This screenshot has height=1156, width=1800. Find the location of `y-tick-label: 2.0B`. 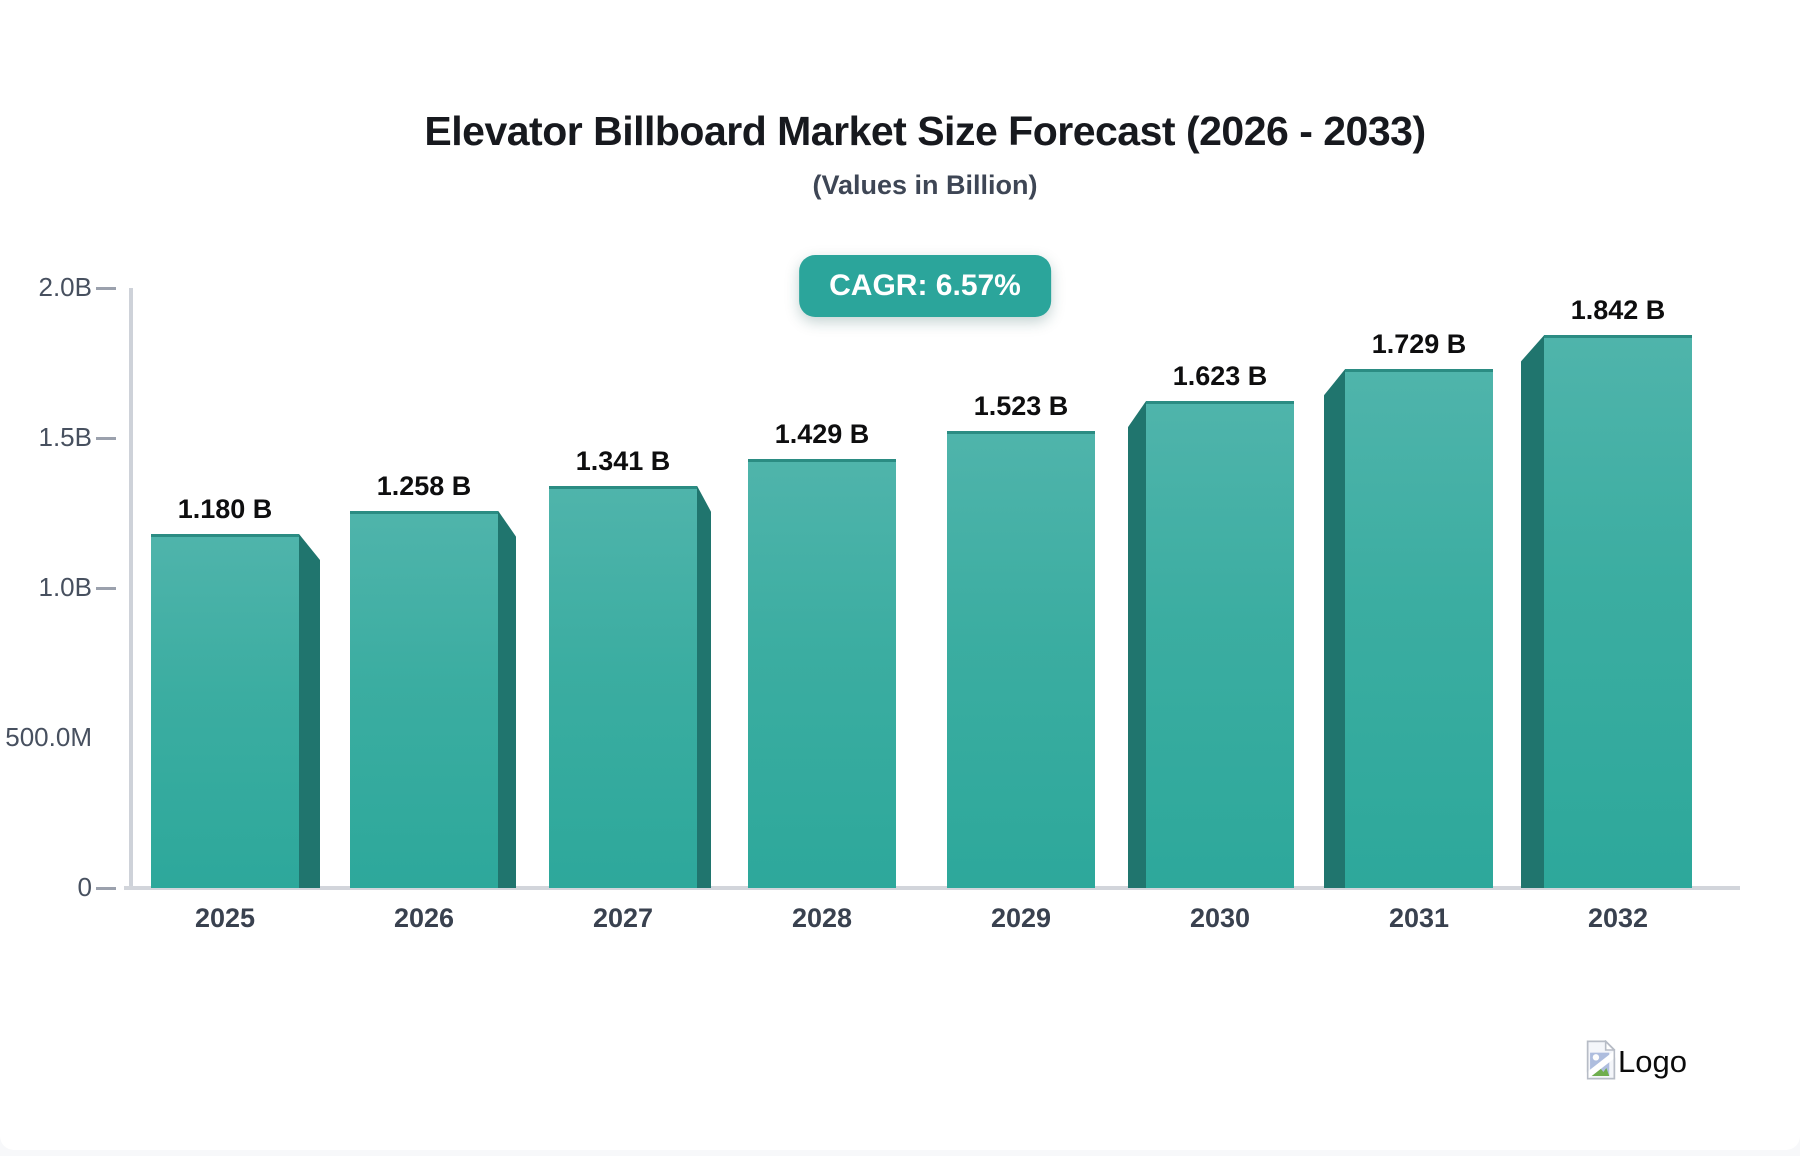

y-tick-label: 2.0B is located at coordinates (65, 287).